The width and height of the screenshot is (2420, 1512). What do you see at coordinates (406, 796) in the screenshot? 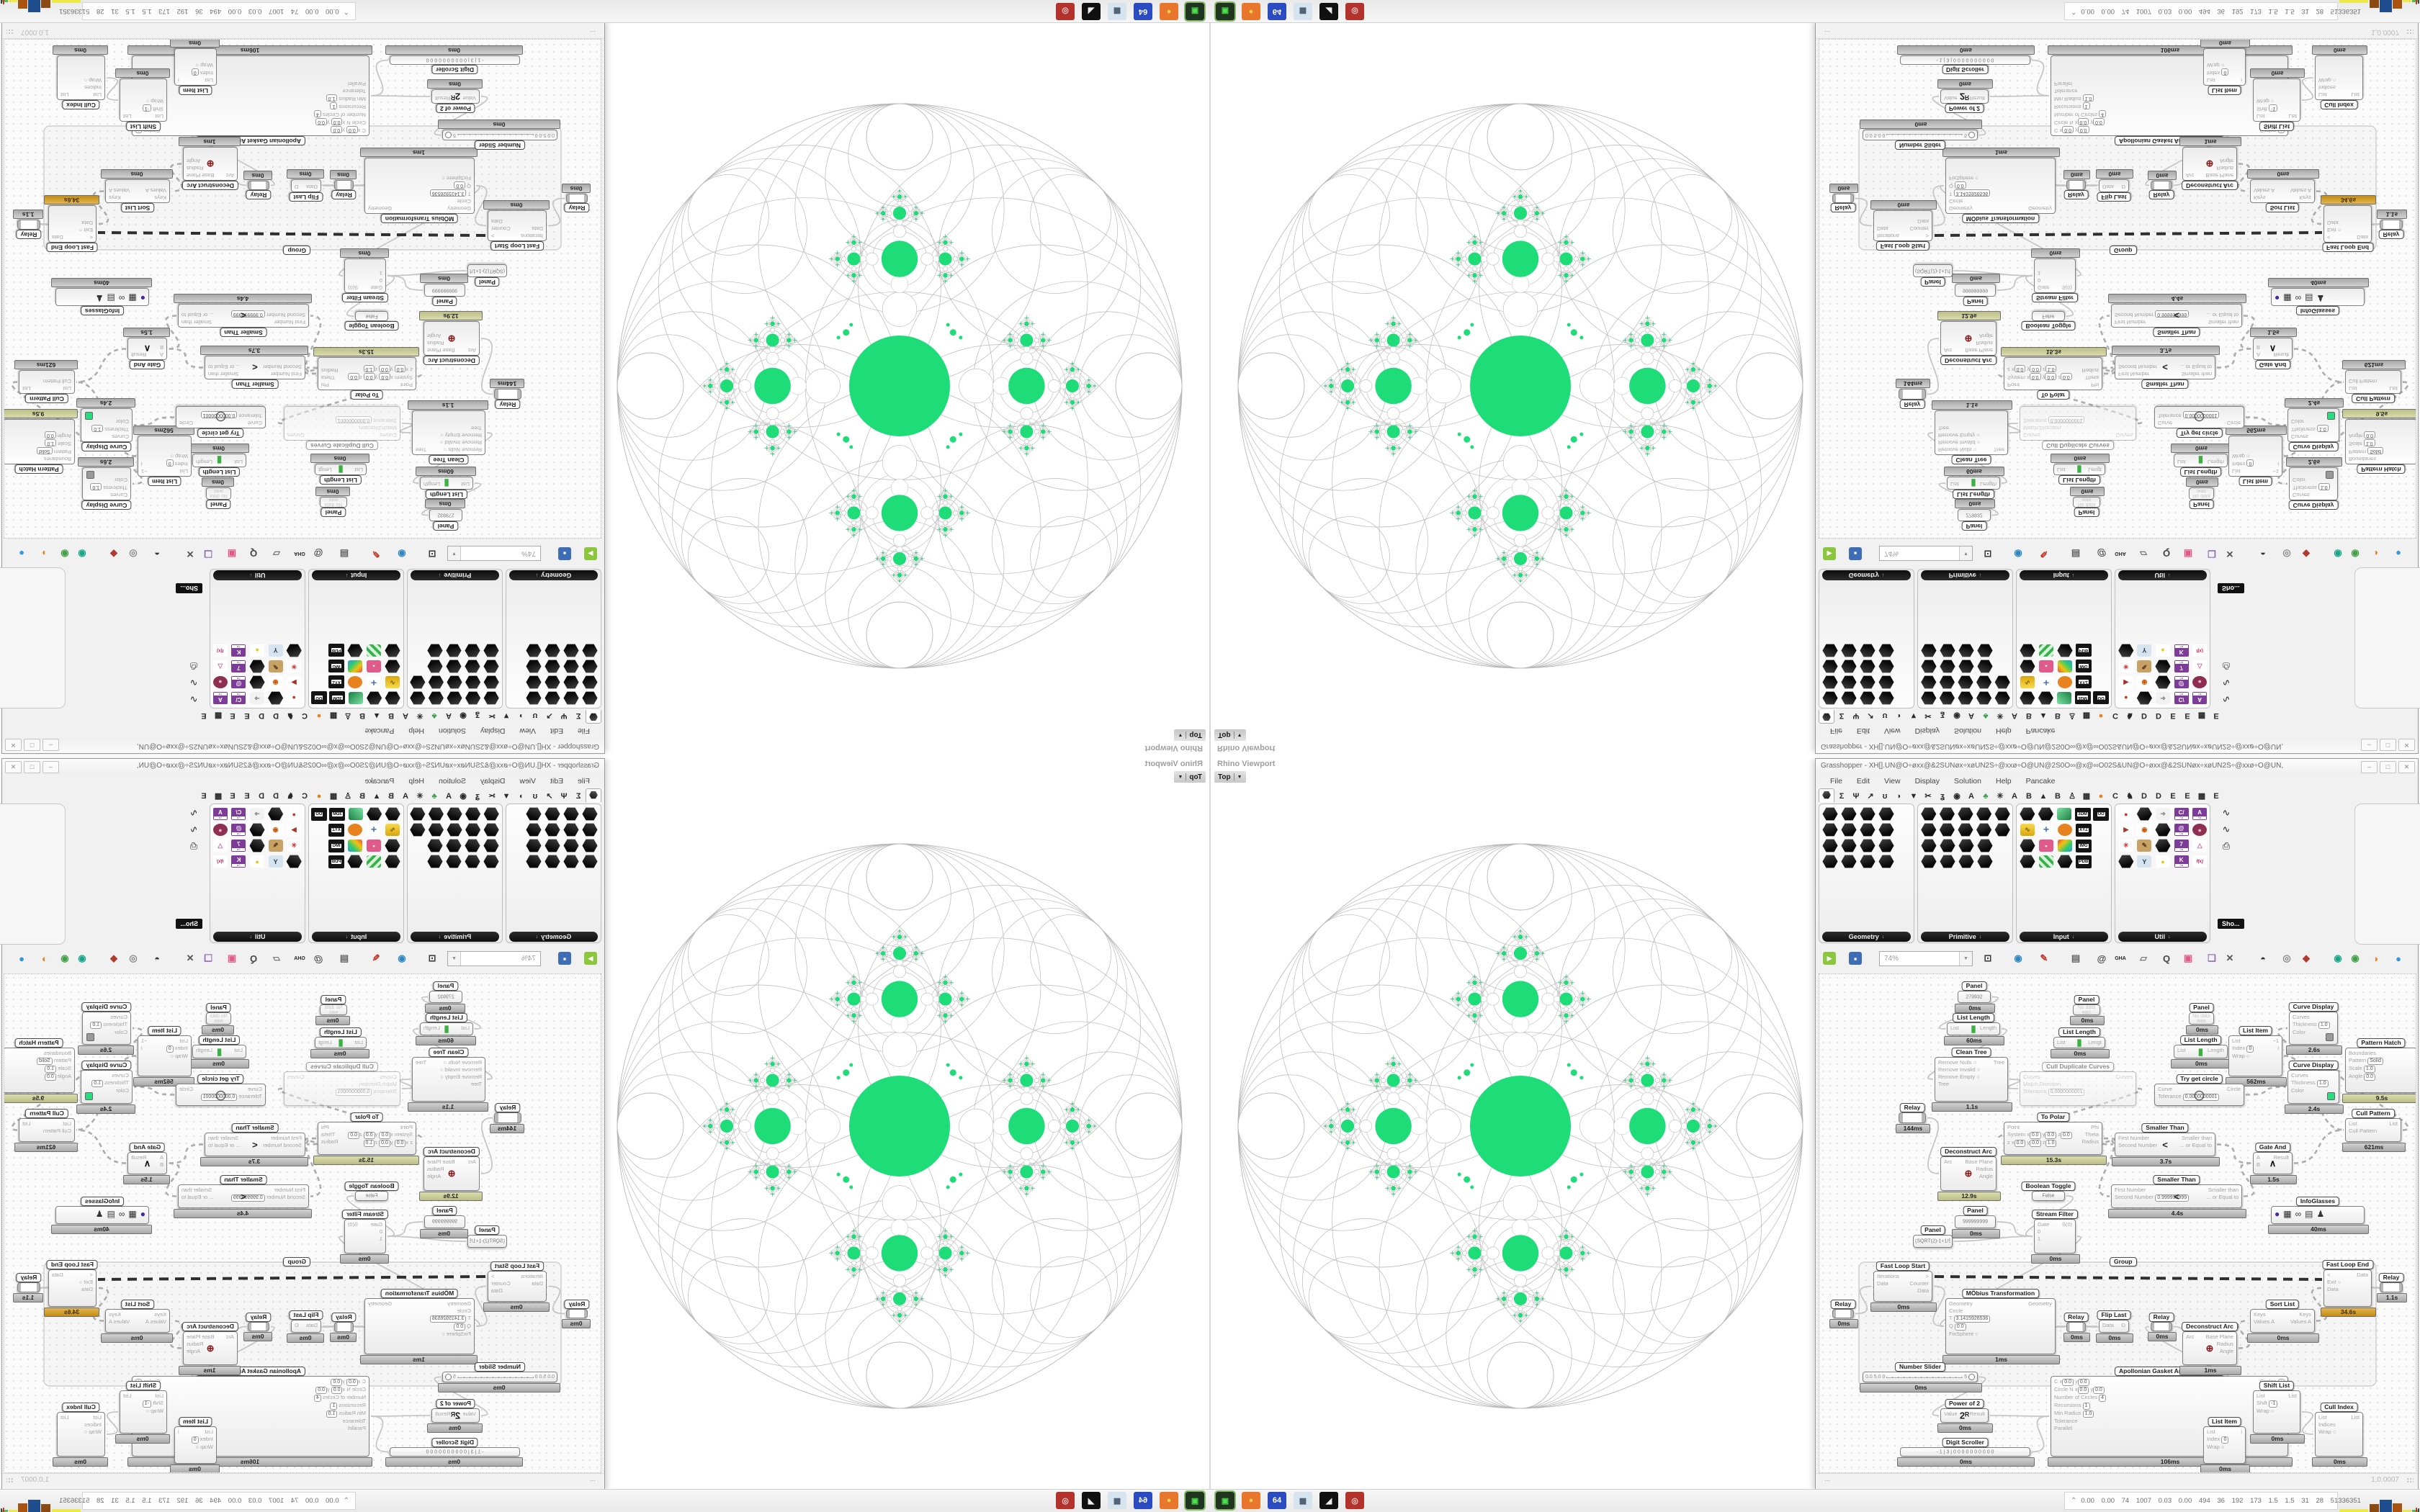
I see `category-tab-13: A` at bounding box center [406, 796].